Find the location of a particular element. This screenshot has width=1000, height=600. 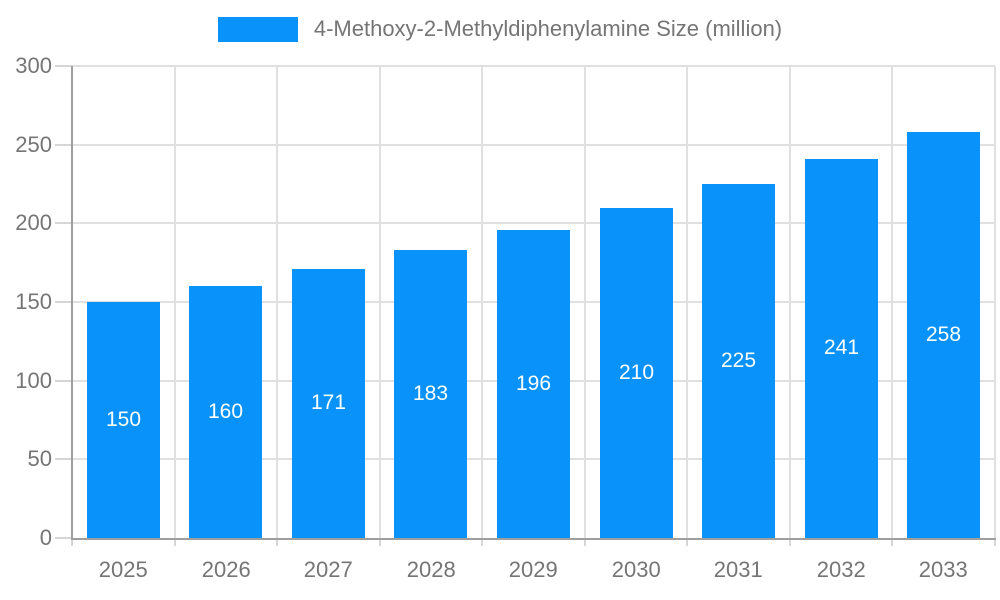

y-axis-tick-label: 0 is located at coordinates (45, 537).